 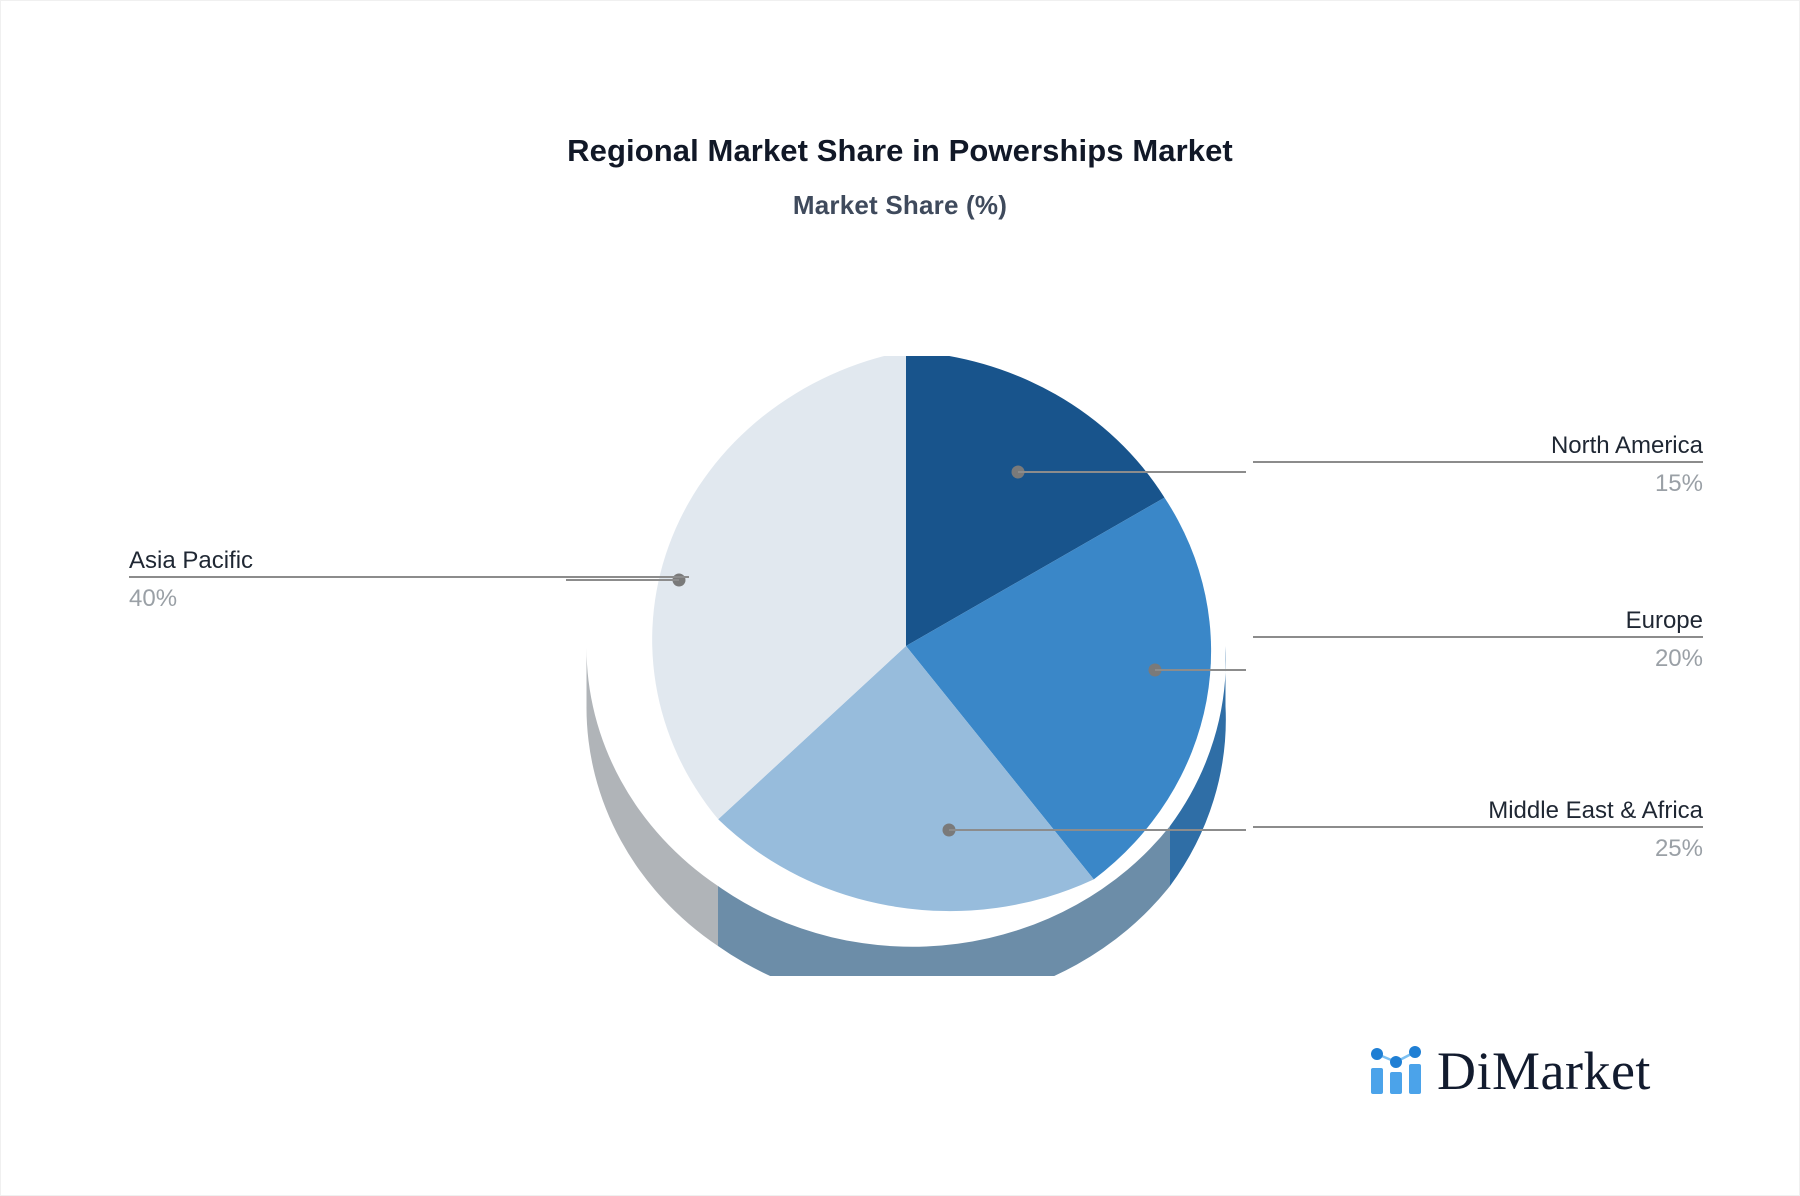 I want to click on pie-slice-middle-east-africa, so click(x=906, y=779).